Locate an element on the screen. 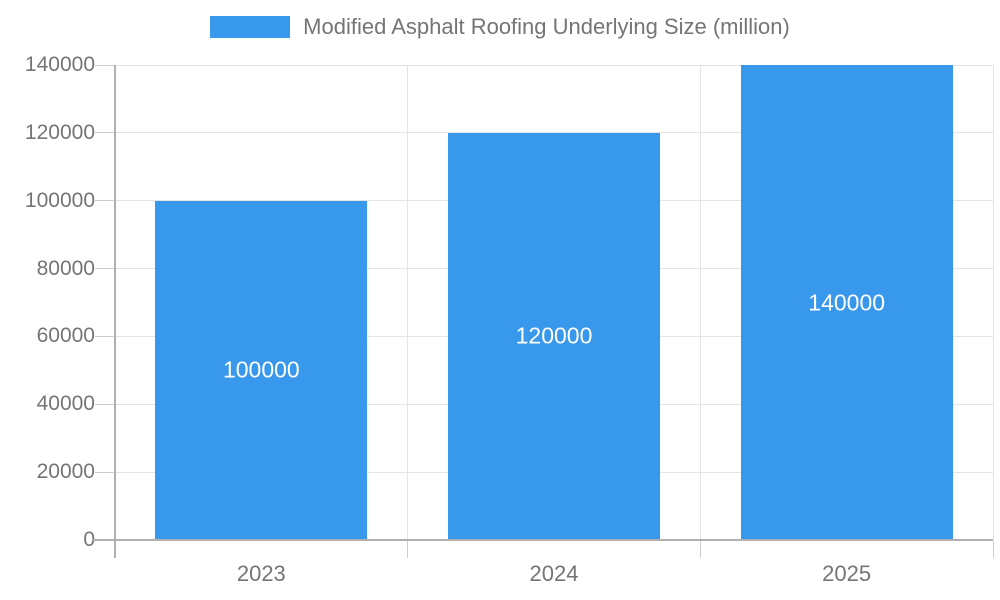 Image resolution: width=1000 pixels, height=600 pixels. bar-2024 is located at coordinates (554, 335).